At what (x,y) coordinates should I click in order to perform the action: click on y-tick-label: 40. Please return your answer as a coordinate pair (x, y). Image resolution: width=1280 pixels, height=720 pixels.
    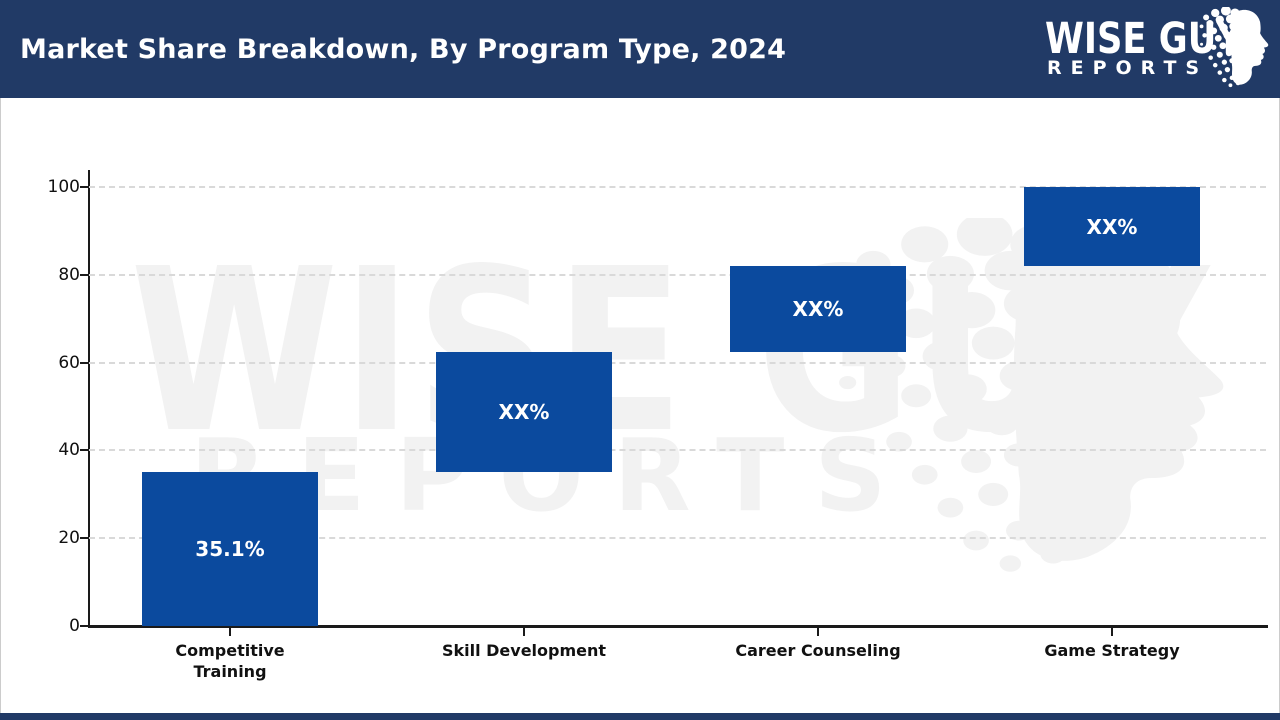
    Looking at the image, I should click on (69, 450).